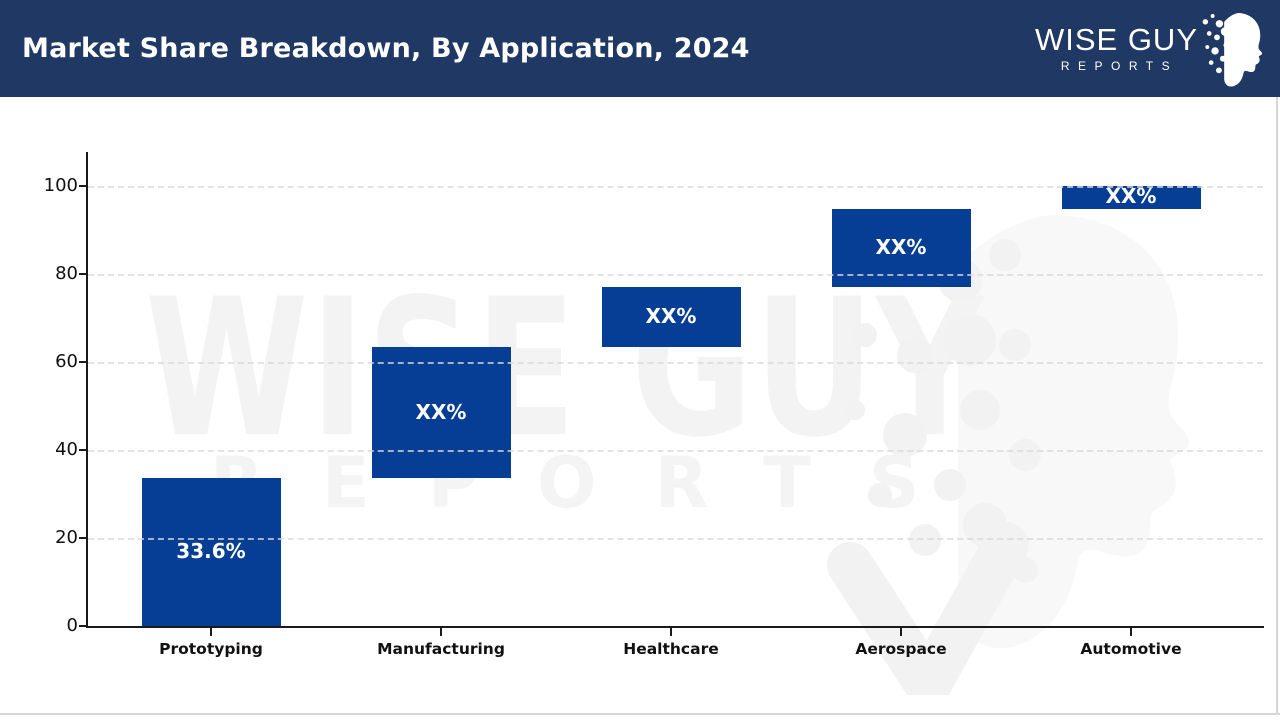  I want to click on y-tick-label: 40, so click(66, 449).